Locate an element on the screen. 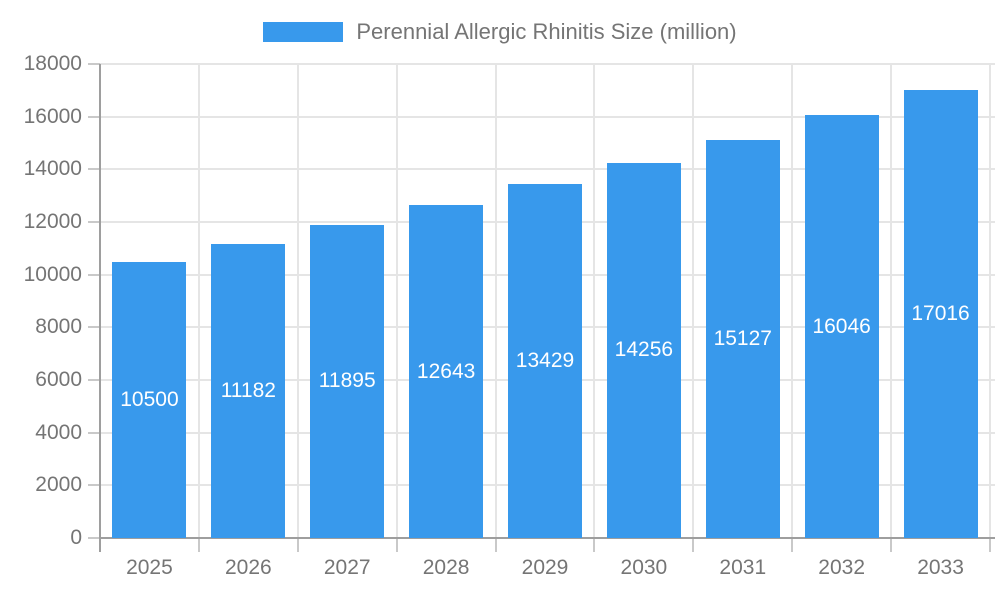 This screenshot has width=1000, height=600. x-axis-label: 2033 is located at coordinates (940, 567).